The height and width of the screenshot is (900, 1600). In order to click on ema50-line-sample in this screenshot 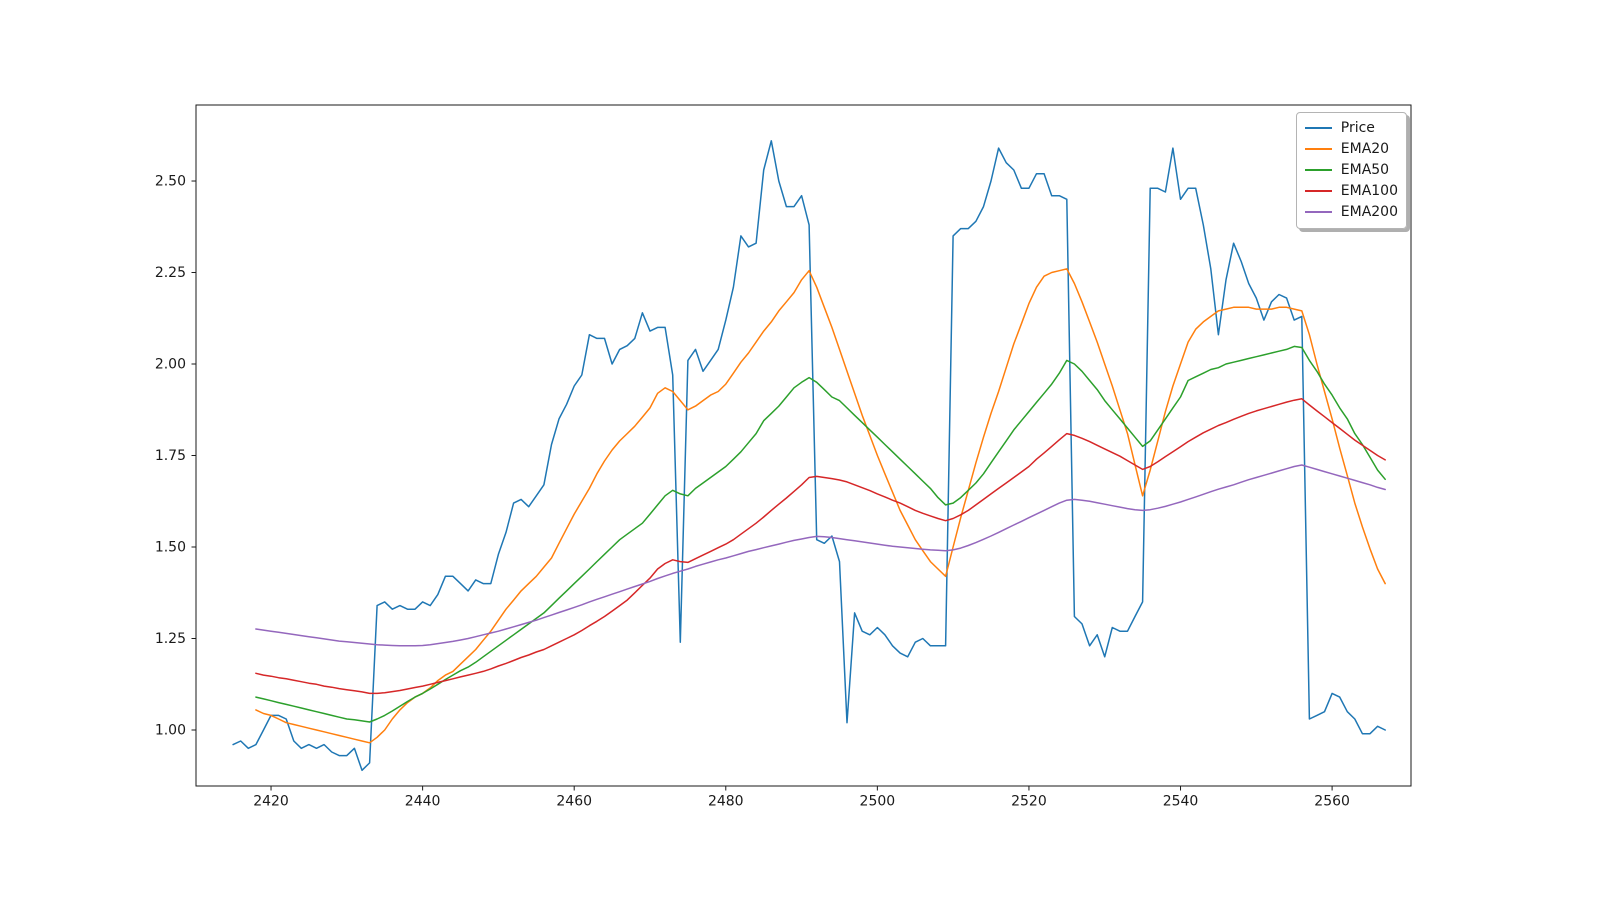, I will do `click(1318, 169)`.